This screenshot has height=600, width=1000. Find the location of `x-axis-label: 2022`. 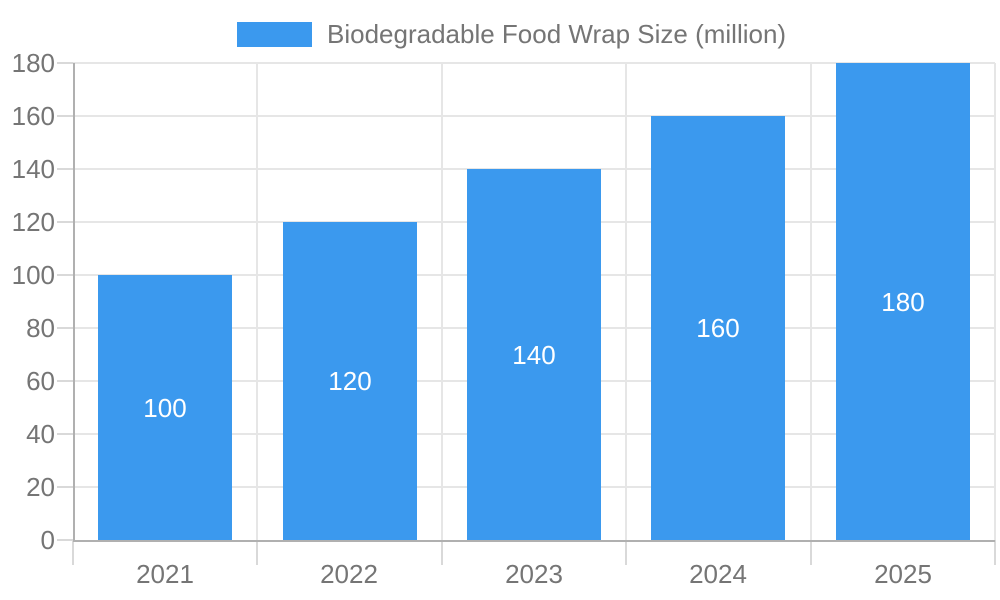

x-axis-label: 2022 is located at coordinates (349, 574).